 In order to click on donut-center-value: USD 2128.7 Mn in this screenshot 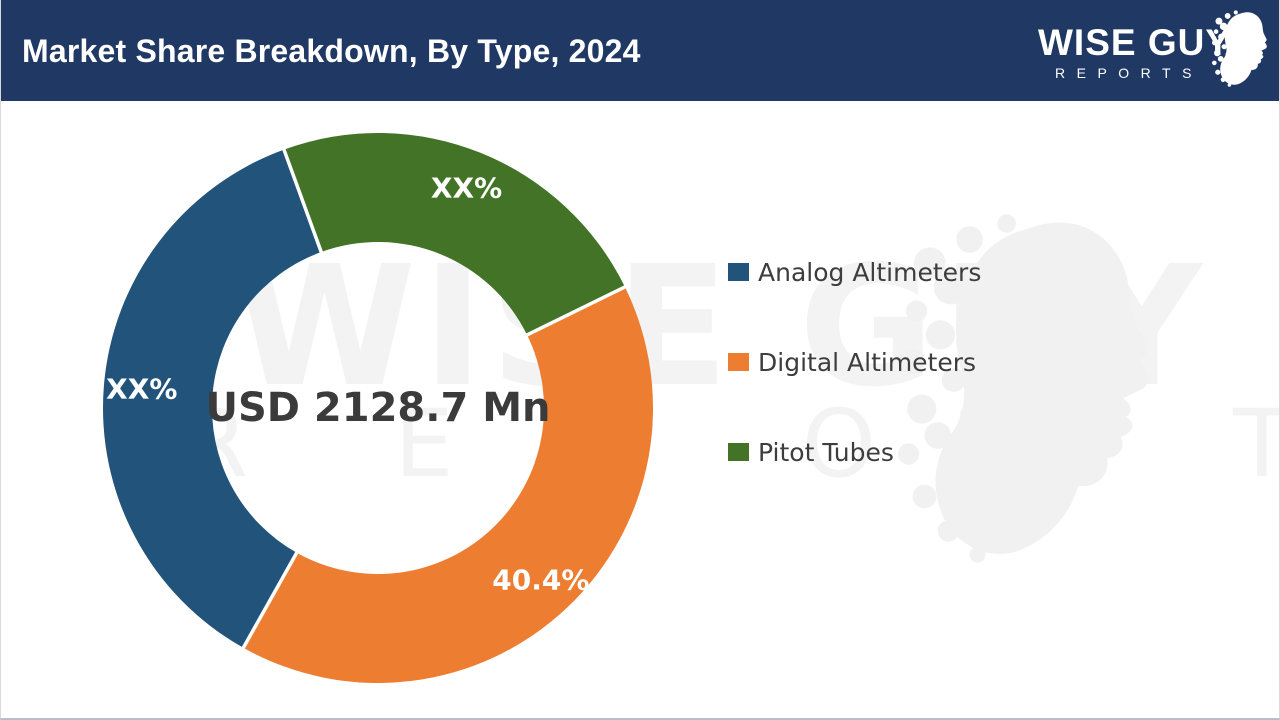, I will do `click(378, 408)`.